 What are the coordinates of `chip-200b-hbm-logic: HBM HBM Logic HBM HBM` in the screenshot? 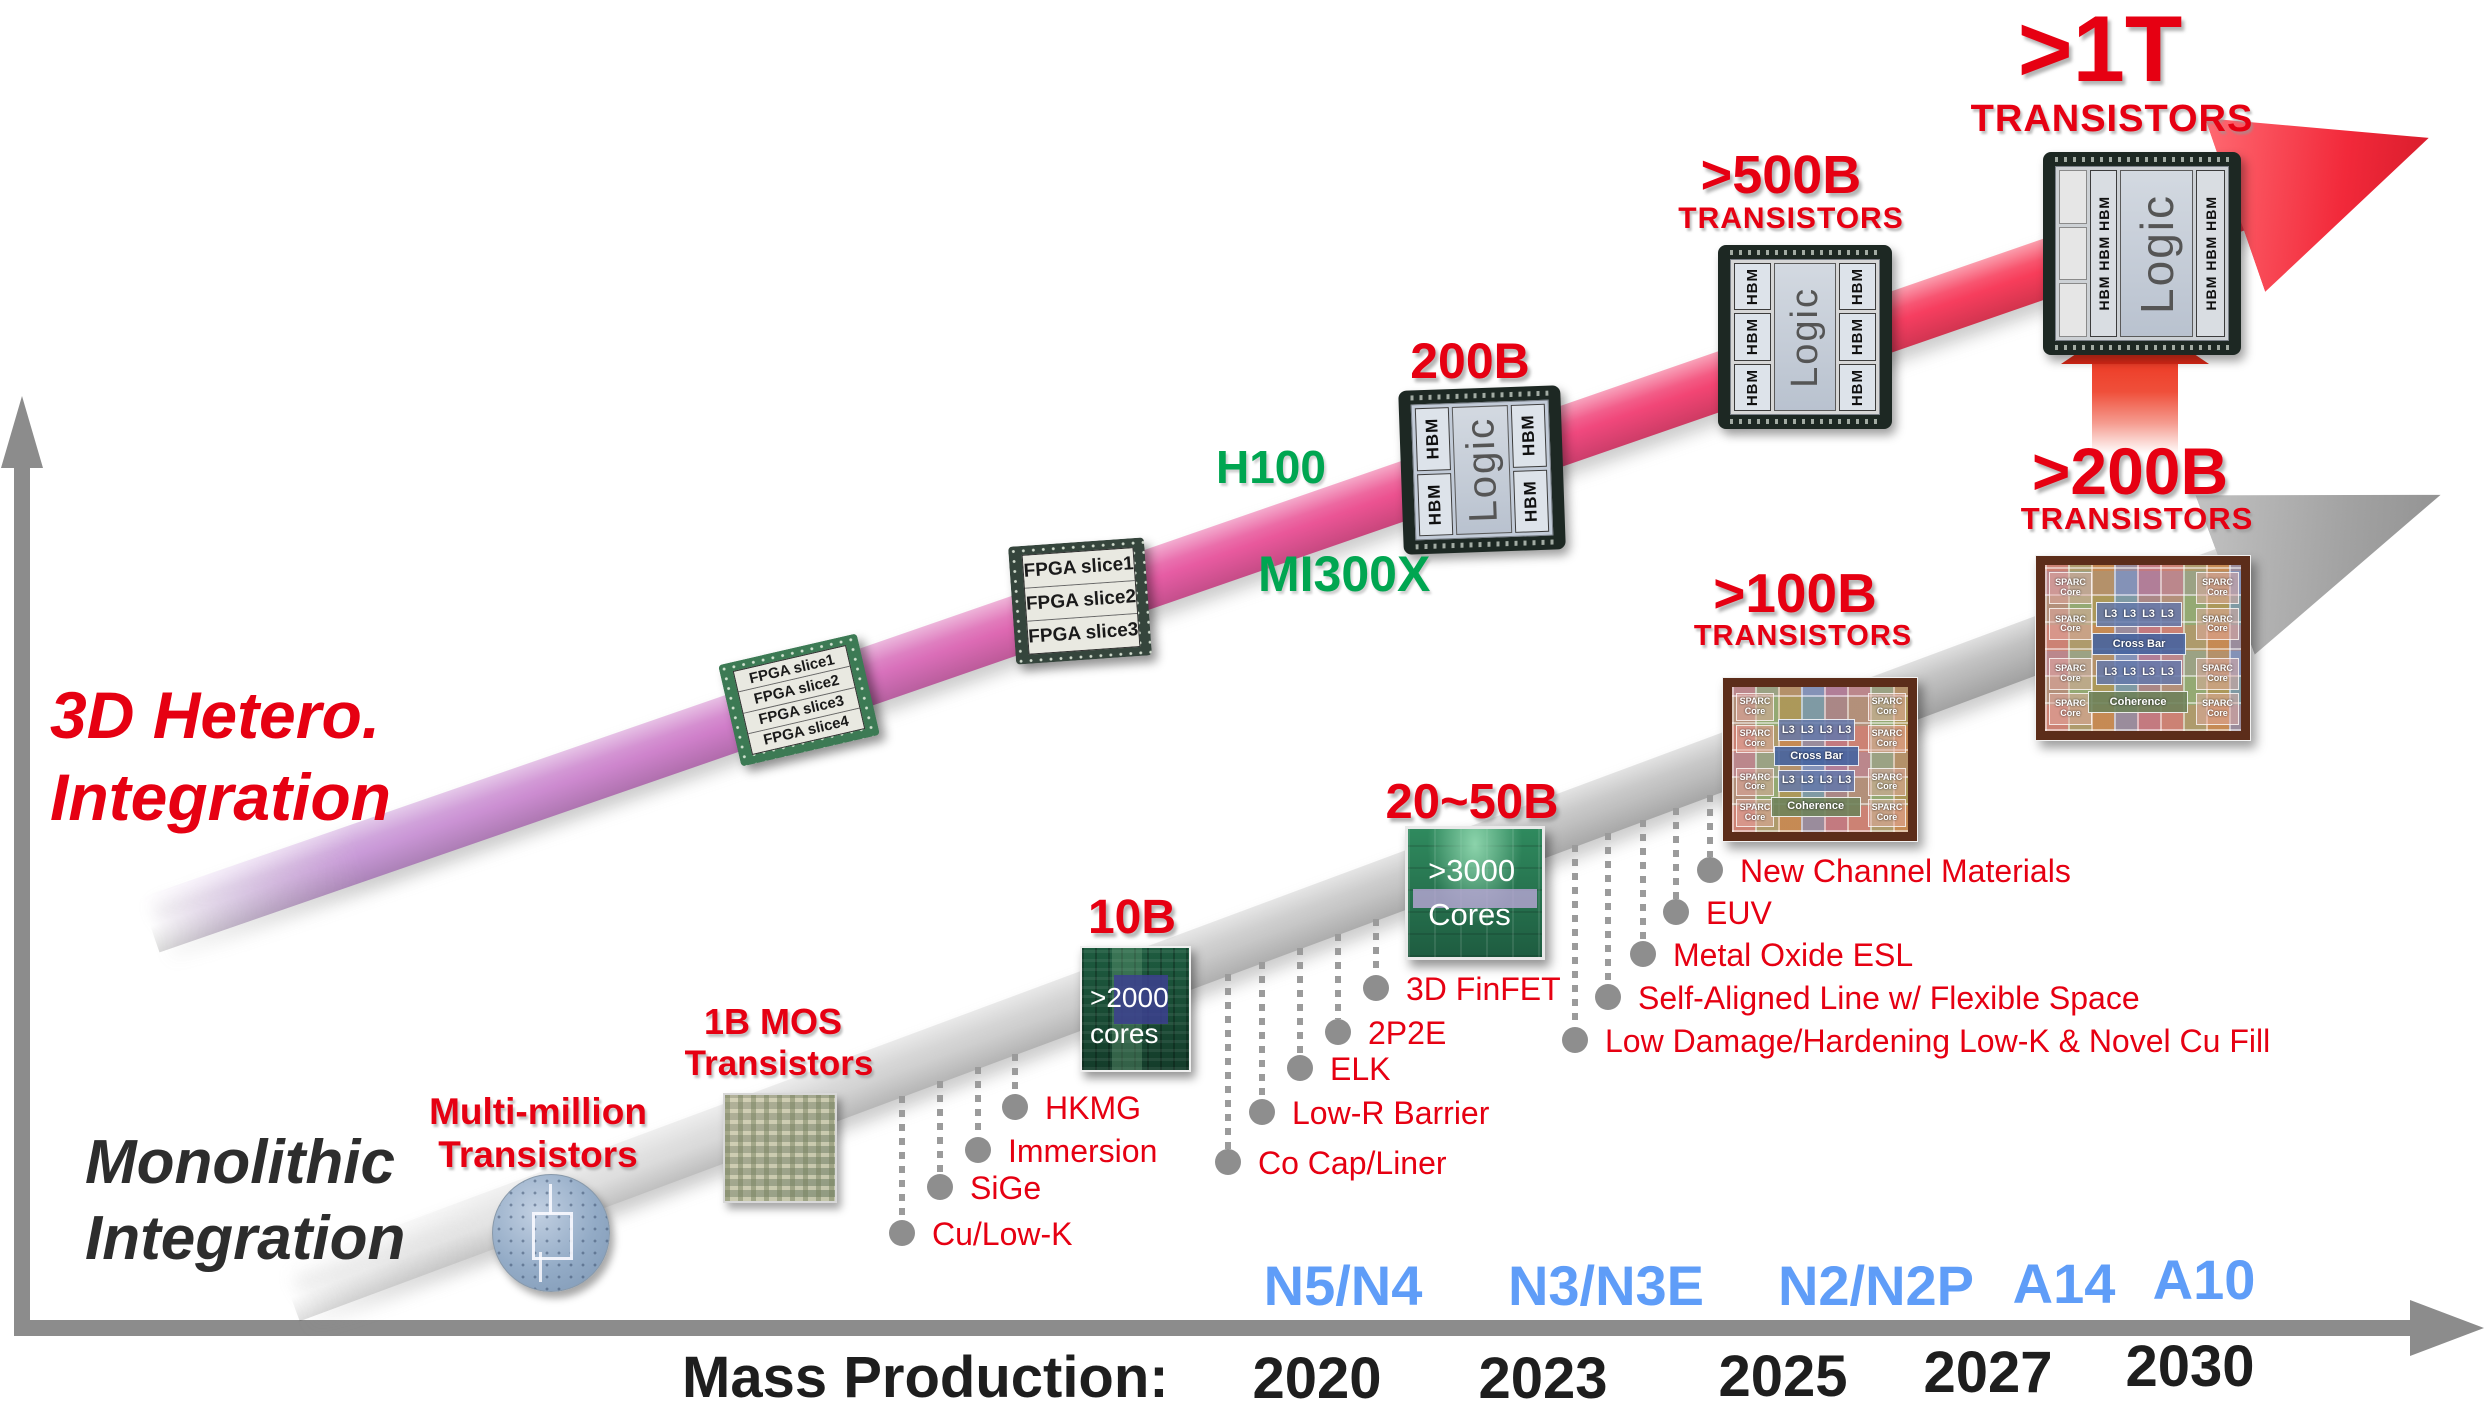 It's located at (1482, 470).